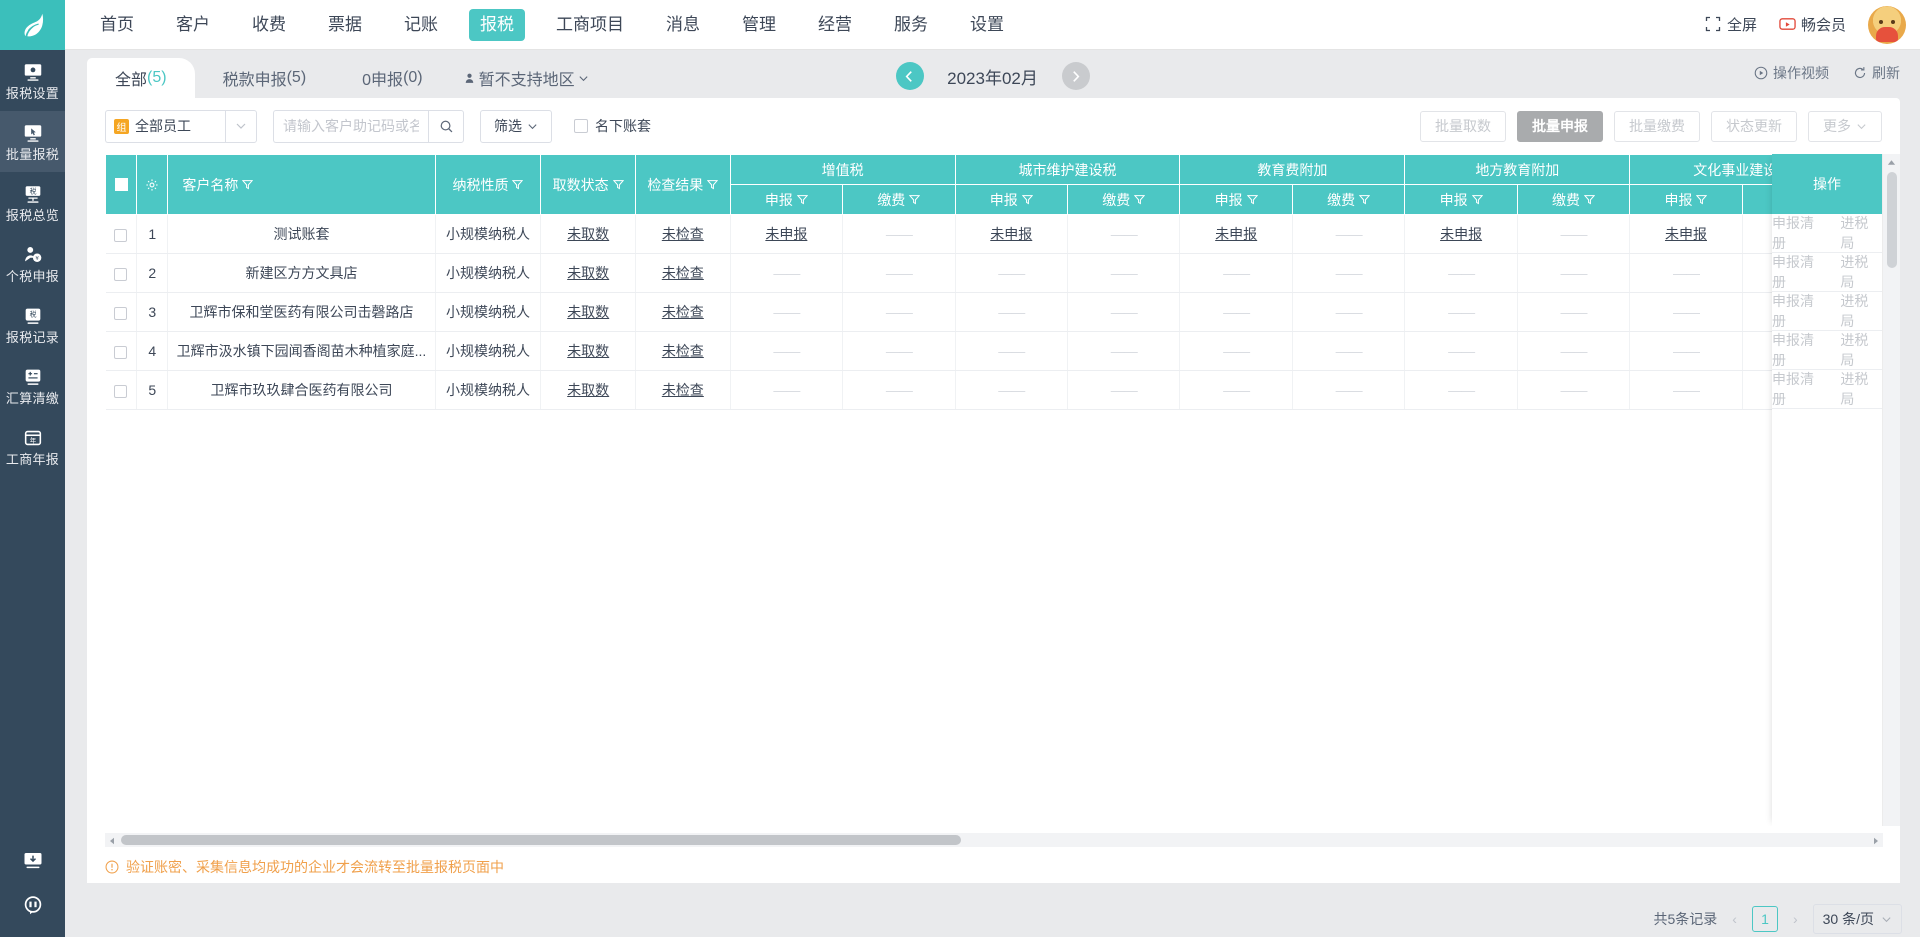 Image resolution: width=1920 pixels, height=937 pixels. What do you see at coordinates (1075, 76) in the screenshot?
I see `next-month-button` at bounding box center [1075, 76].